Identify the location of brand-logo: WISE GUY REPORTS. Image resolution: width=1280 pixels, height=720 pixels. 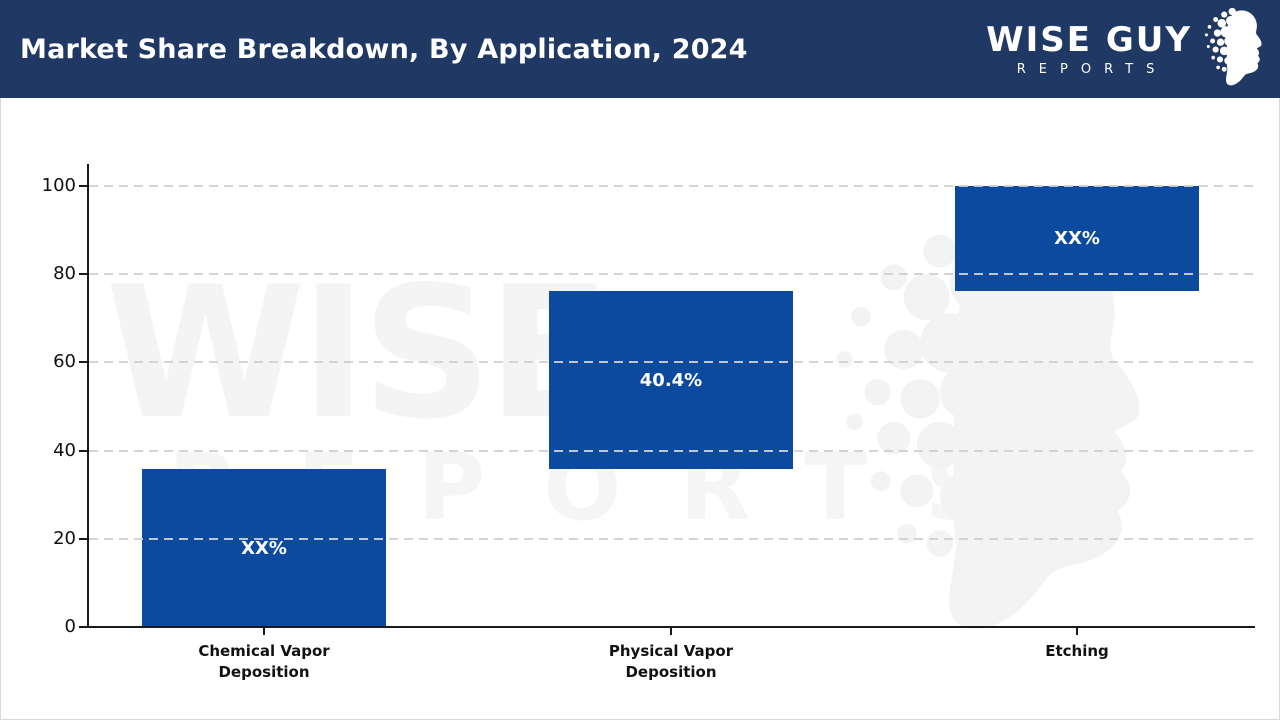
(1133, 49).